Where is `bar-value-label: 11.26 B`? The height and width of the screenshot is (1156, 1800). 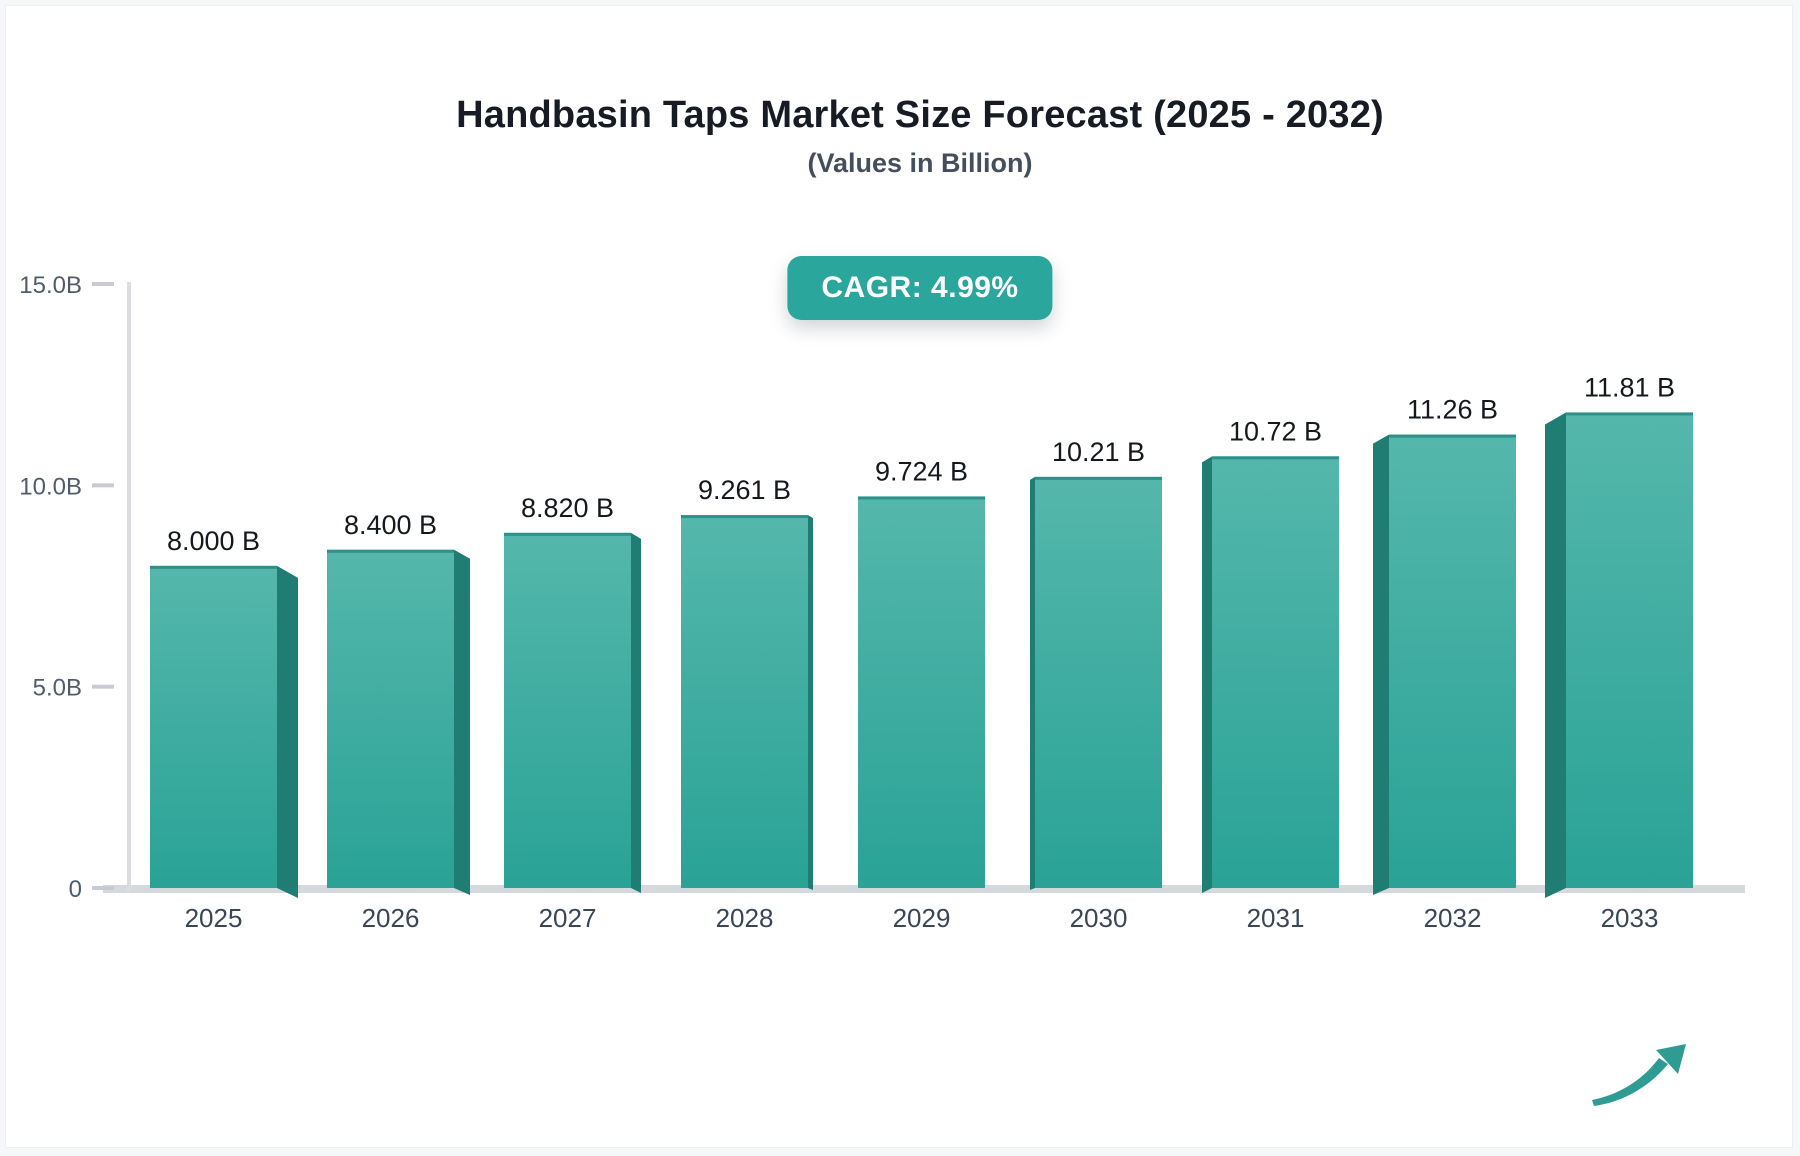 bar-value-label: 11.26 B is located at coordinates (1452, 410).